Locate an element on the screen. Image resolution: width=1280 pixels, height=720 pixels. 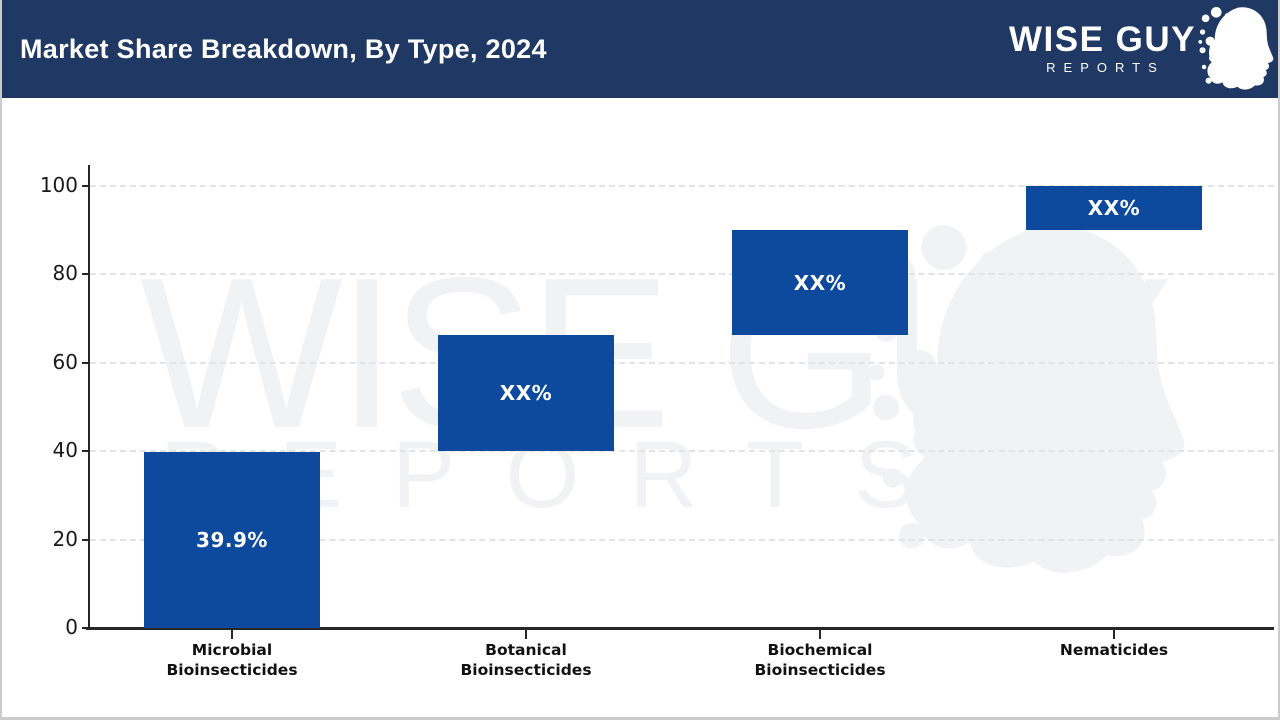
bar-value-label-4: XX% is located at coordinates (1114, 208).